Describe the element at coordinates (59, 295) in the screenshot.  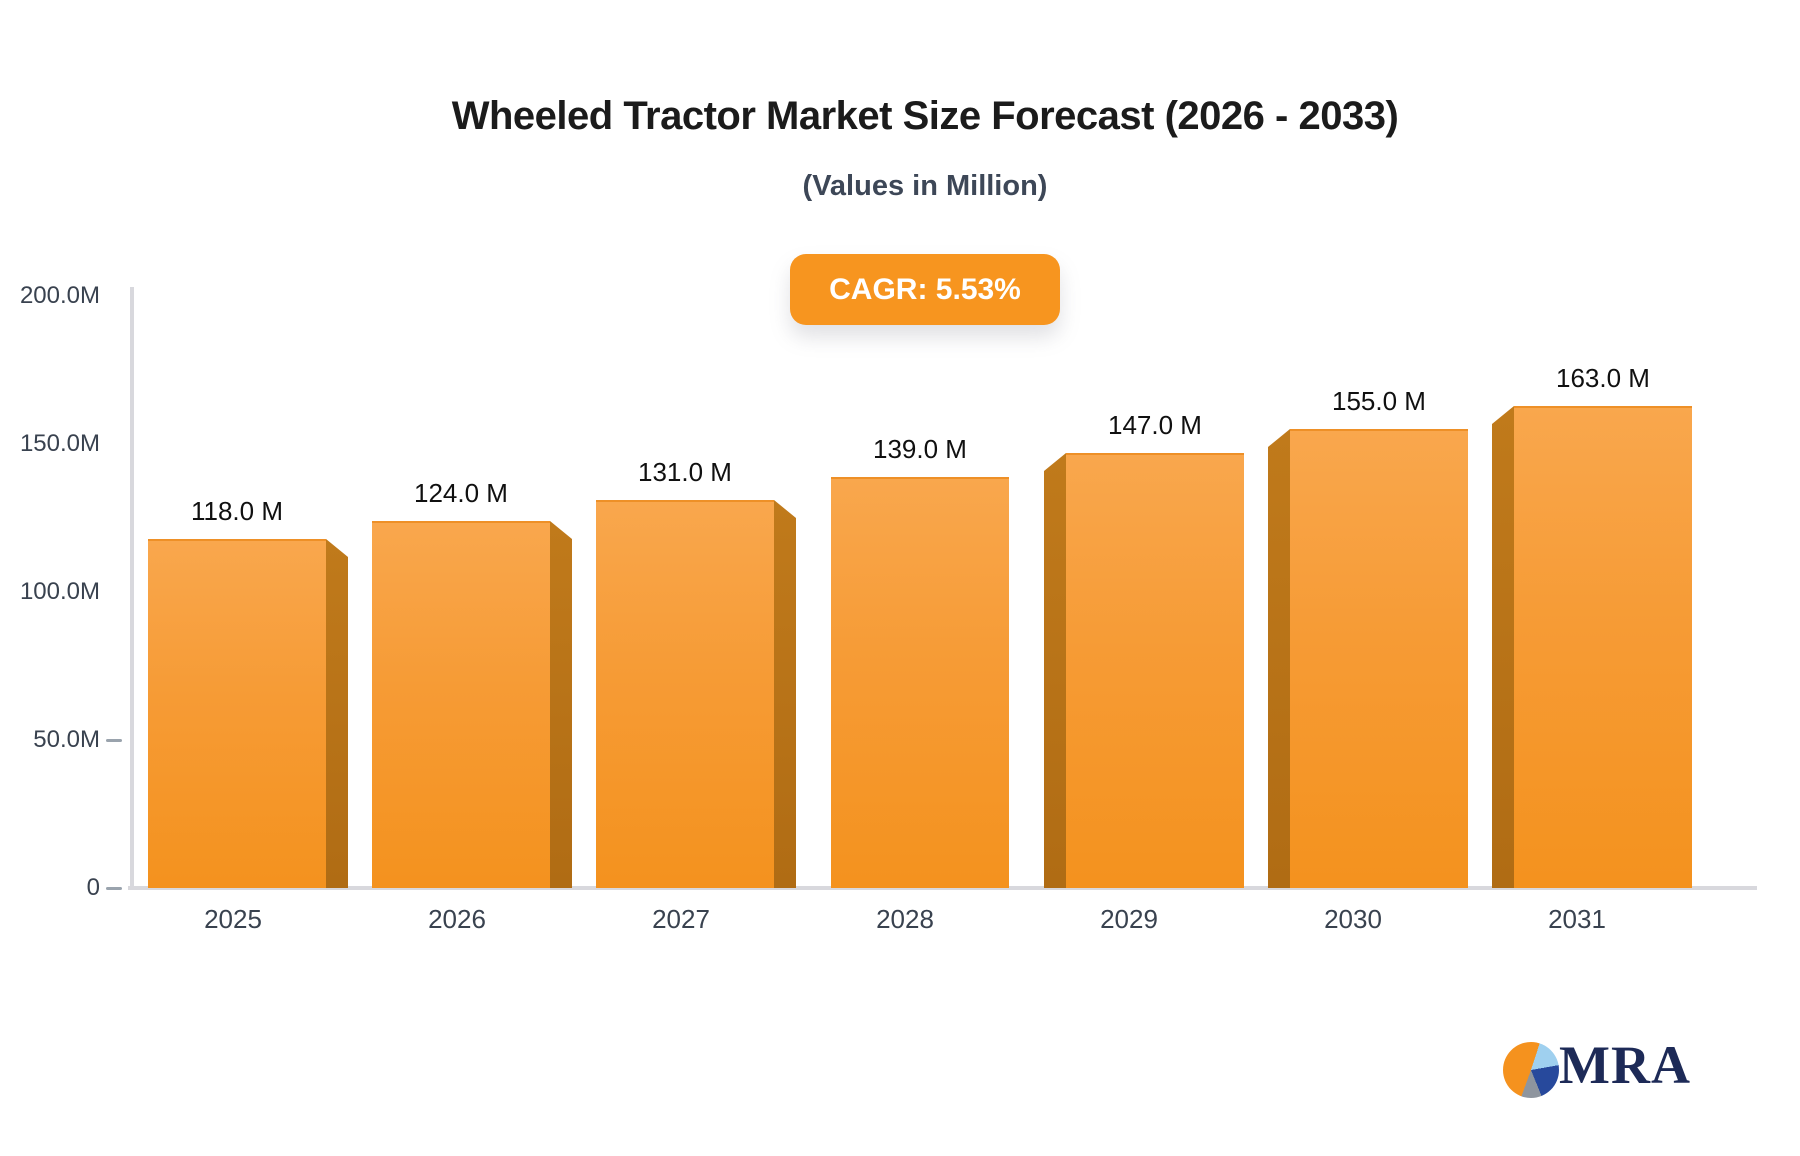
I see `y-axis-tick-label: 200.0M` at that location.